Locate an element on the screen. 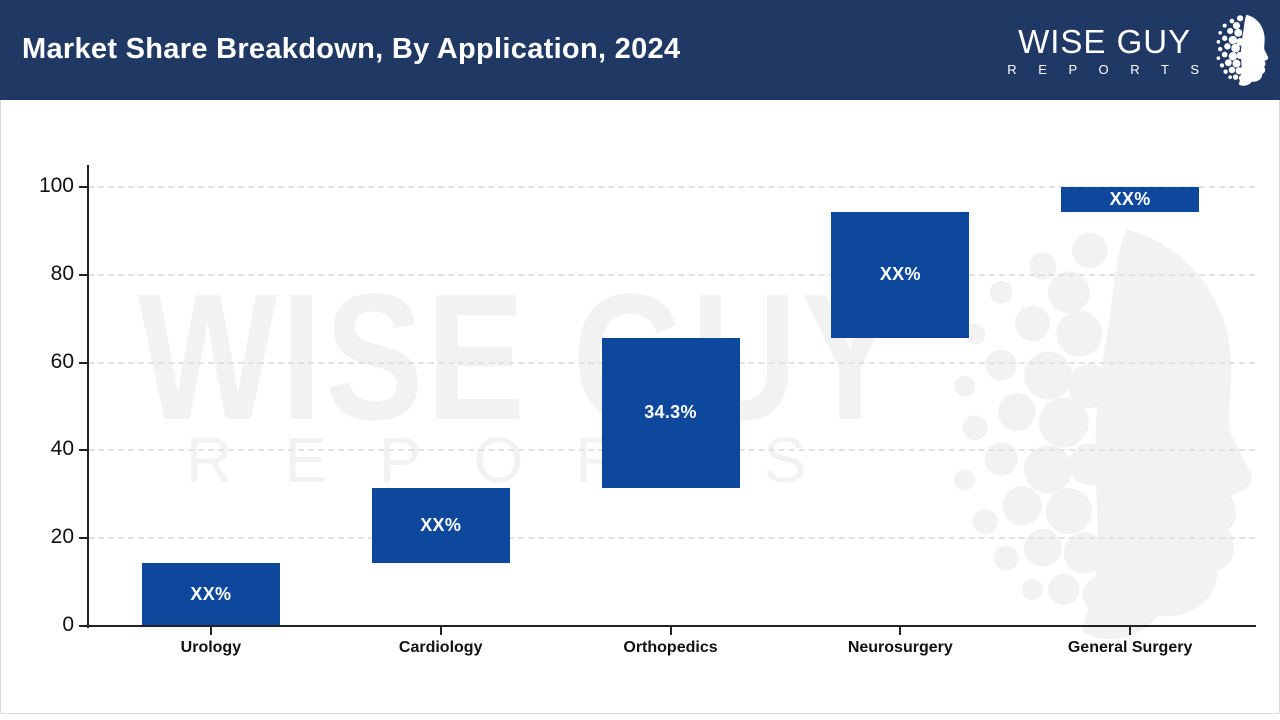 The width and height of the screenshot is (1280, 720). bar-urology: XX% is located at coordinates (210, 594).